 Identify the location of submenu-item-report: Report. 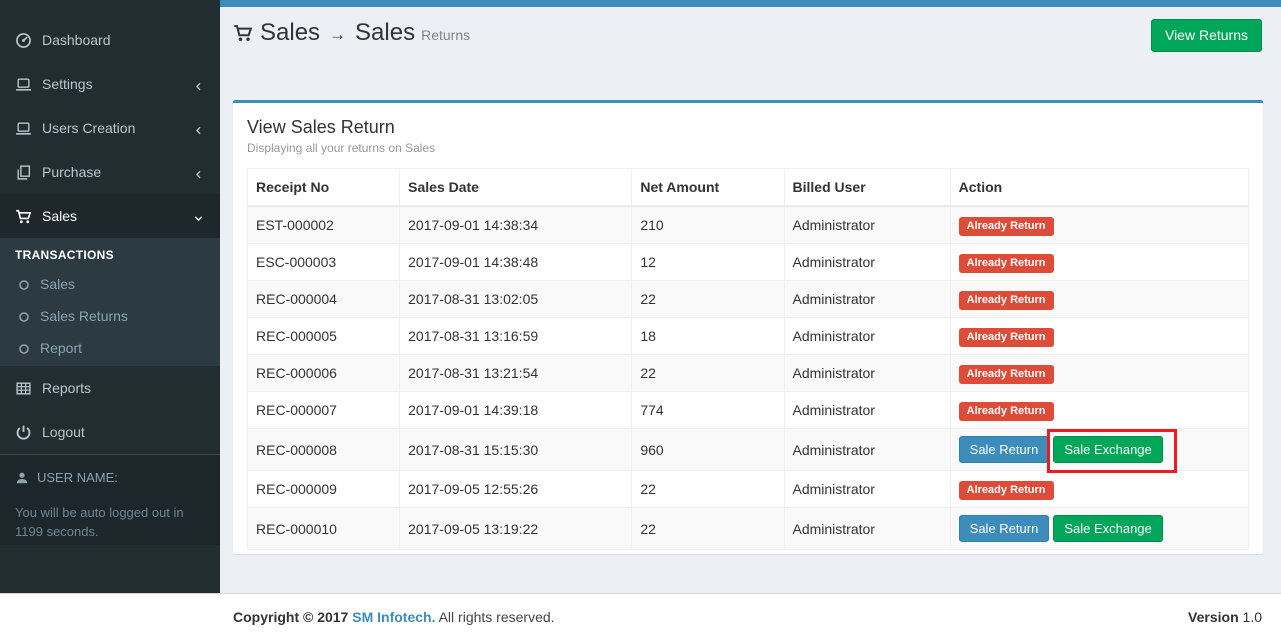
(110, 348).